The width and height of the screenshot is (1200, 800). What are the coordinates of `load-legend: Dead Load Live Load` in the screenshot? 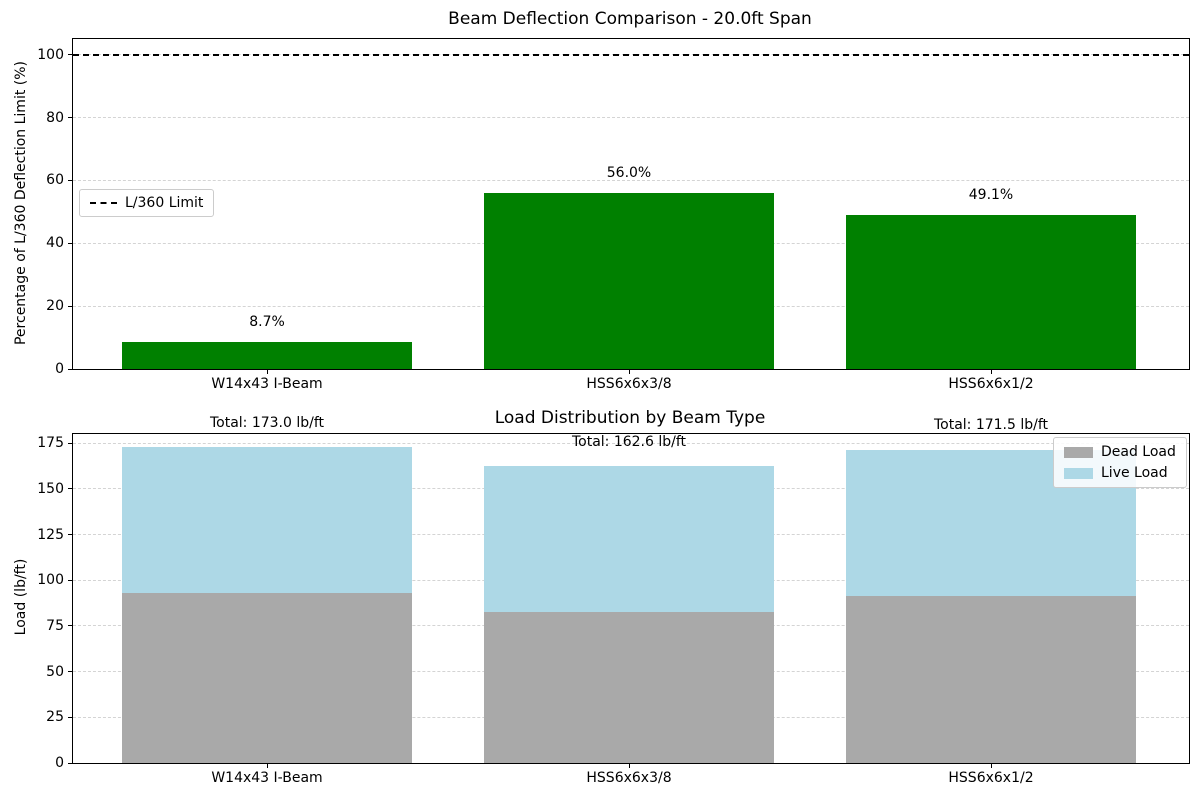 It's located at (1120, 462).